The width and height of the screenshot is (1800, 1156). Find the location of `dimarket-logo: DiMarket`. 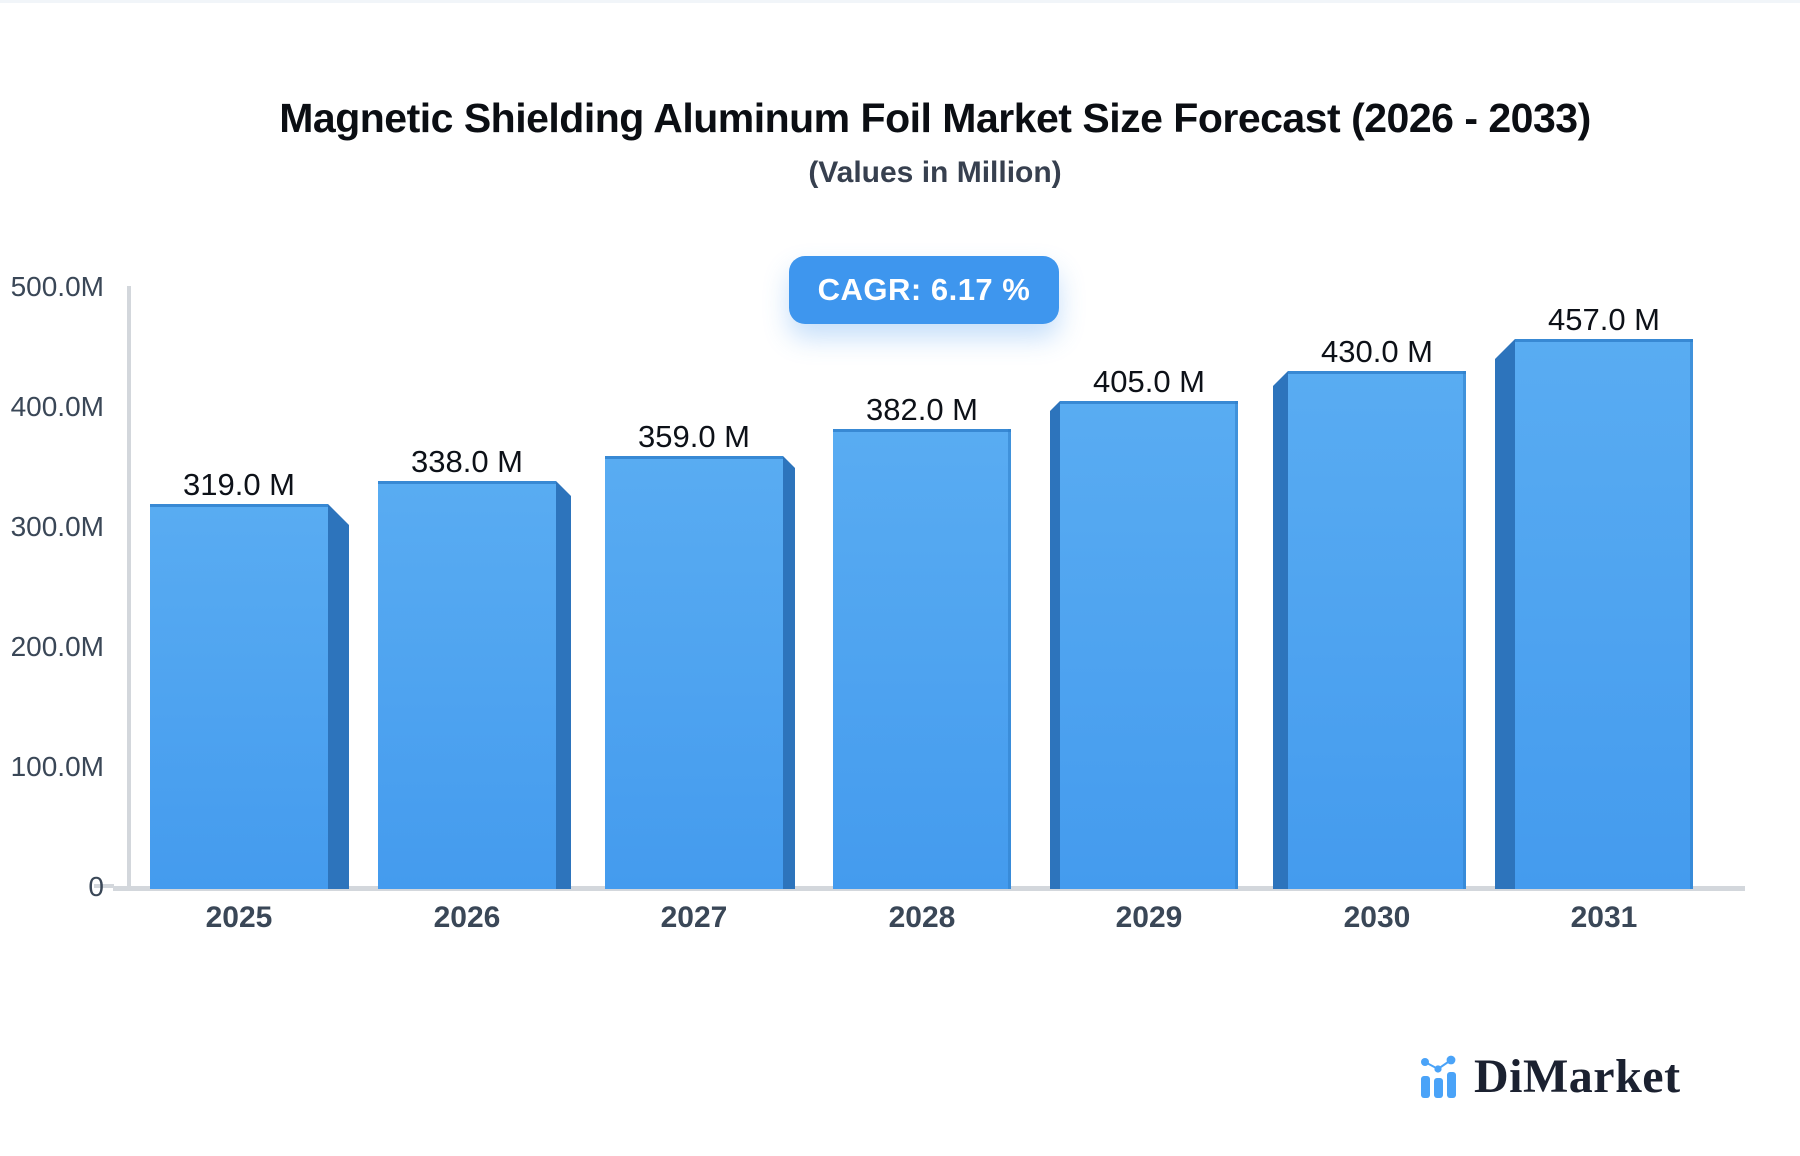

dimarket-logo: DiMarket is located at coordinates (1548, 1077).